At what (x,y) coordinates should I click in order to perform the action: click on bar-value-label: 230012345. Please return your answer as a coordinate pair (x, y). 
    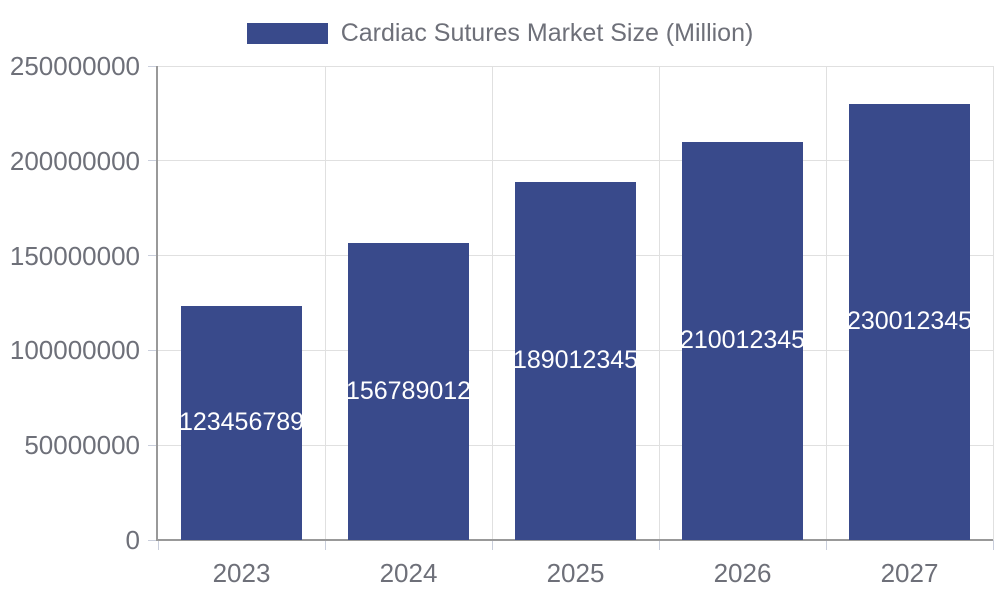
    Looking at the image, I should click on (909, 321).